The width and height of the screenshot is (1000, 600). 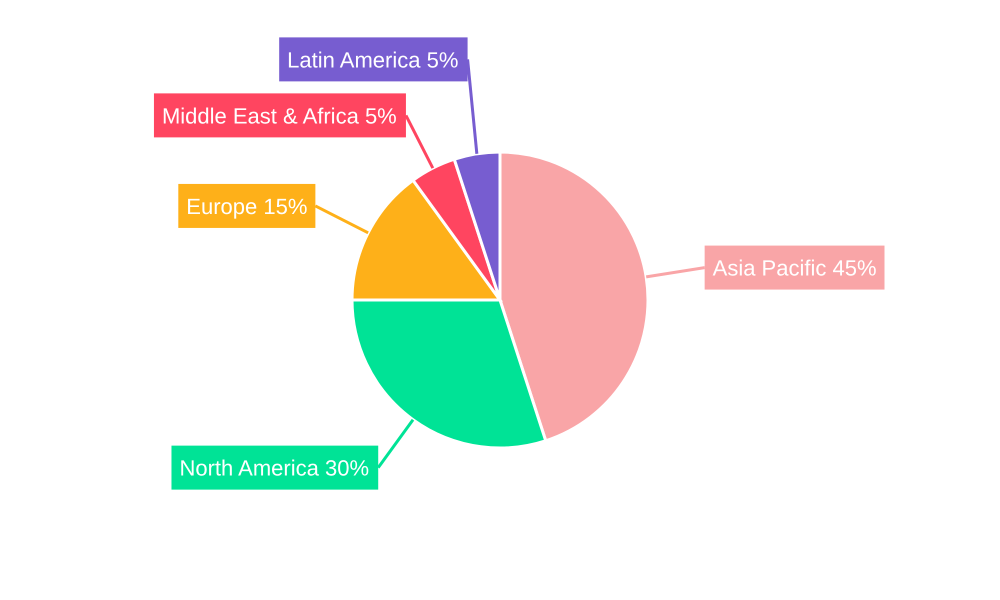 I want to click on slice-label: Asia Pacific, so click(x=769, y=268).